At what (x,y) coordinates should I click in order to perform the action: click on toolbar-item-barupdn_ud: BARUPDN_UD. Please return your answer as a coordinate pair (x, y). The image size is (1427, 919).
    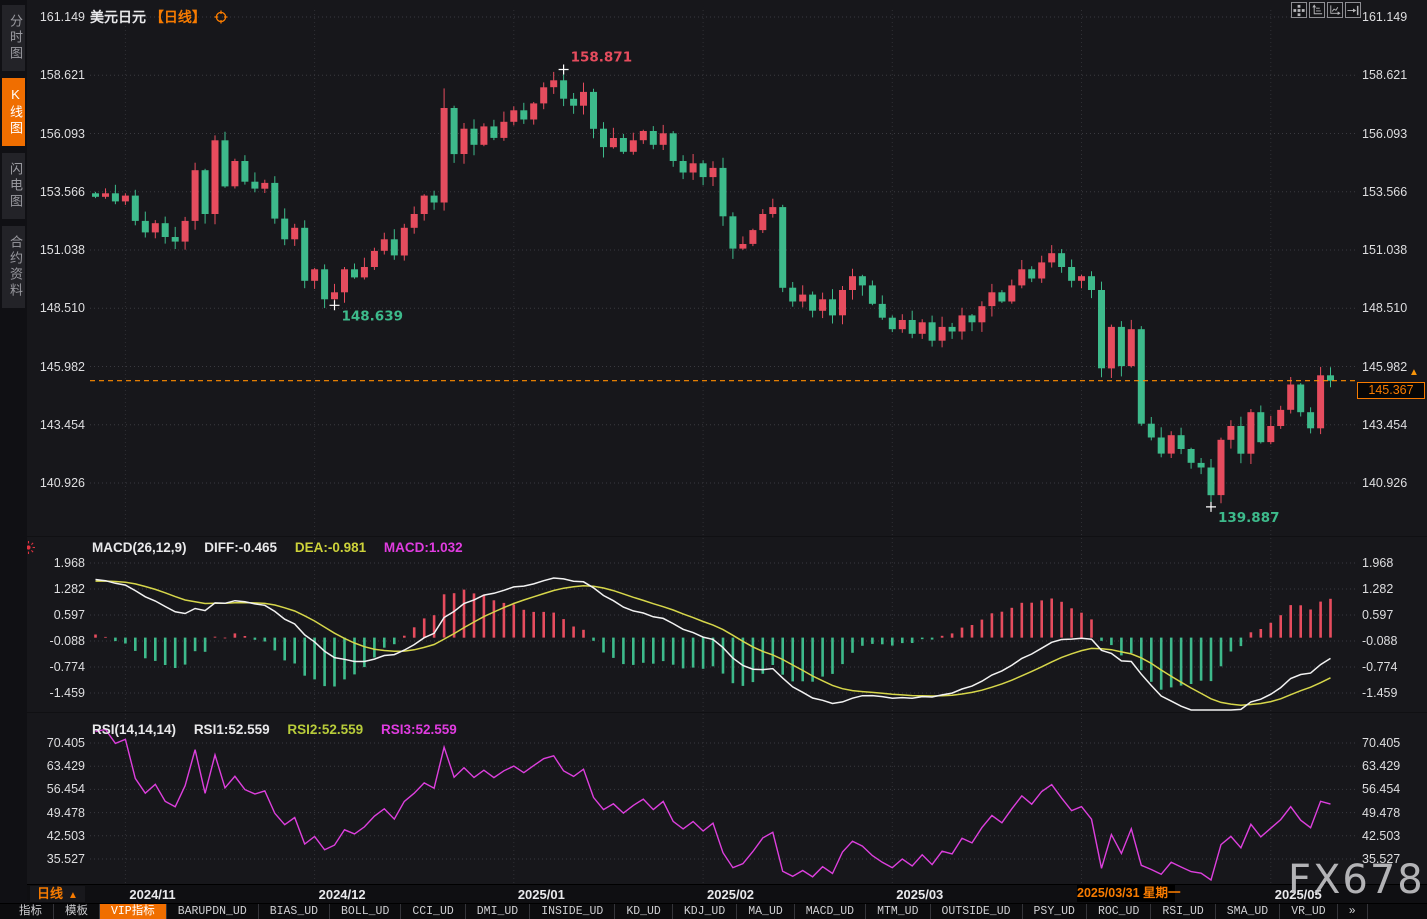
    Looking at the image, I should click on (213, 911).